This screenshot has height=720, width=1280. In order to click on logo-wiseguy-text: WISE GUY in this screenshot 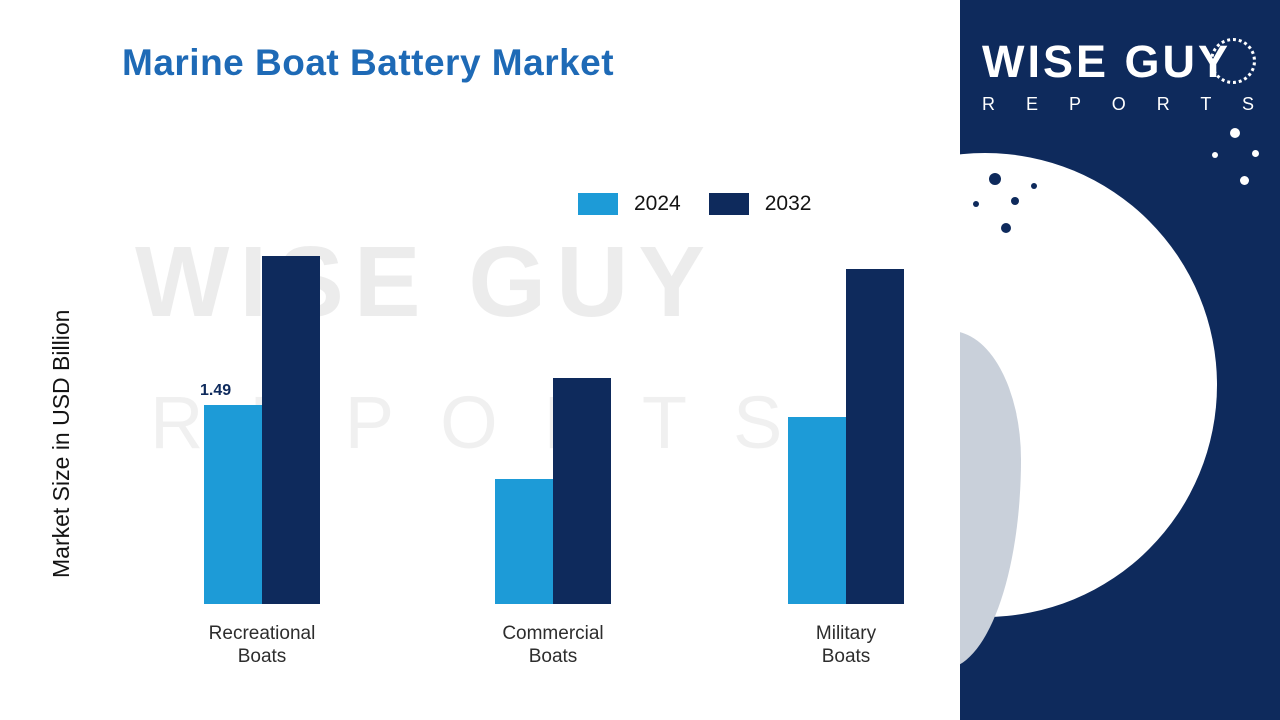, I will do `click(1107, 61)`.